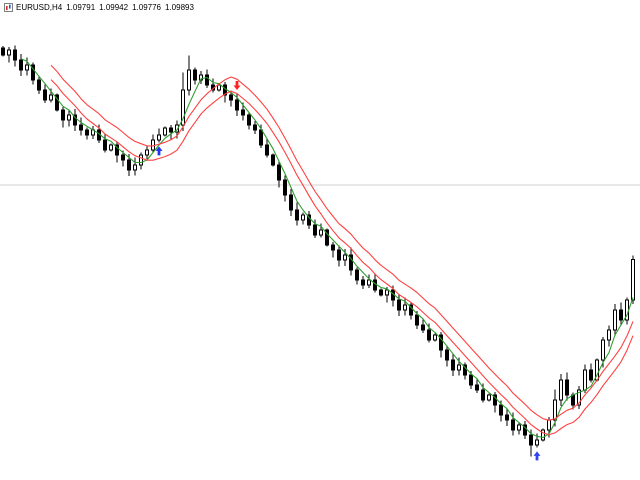 This screenshot has width=640, height=480. Describe the element at coordinates (81, 7) in the screenshot. I see `ohlc-open: 1.09791` at that location.